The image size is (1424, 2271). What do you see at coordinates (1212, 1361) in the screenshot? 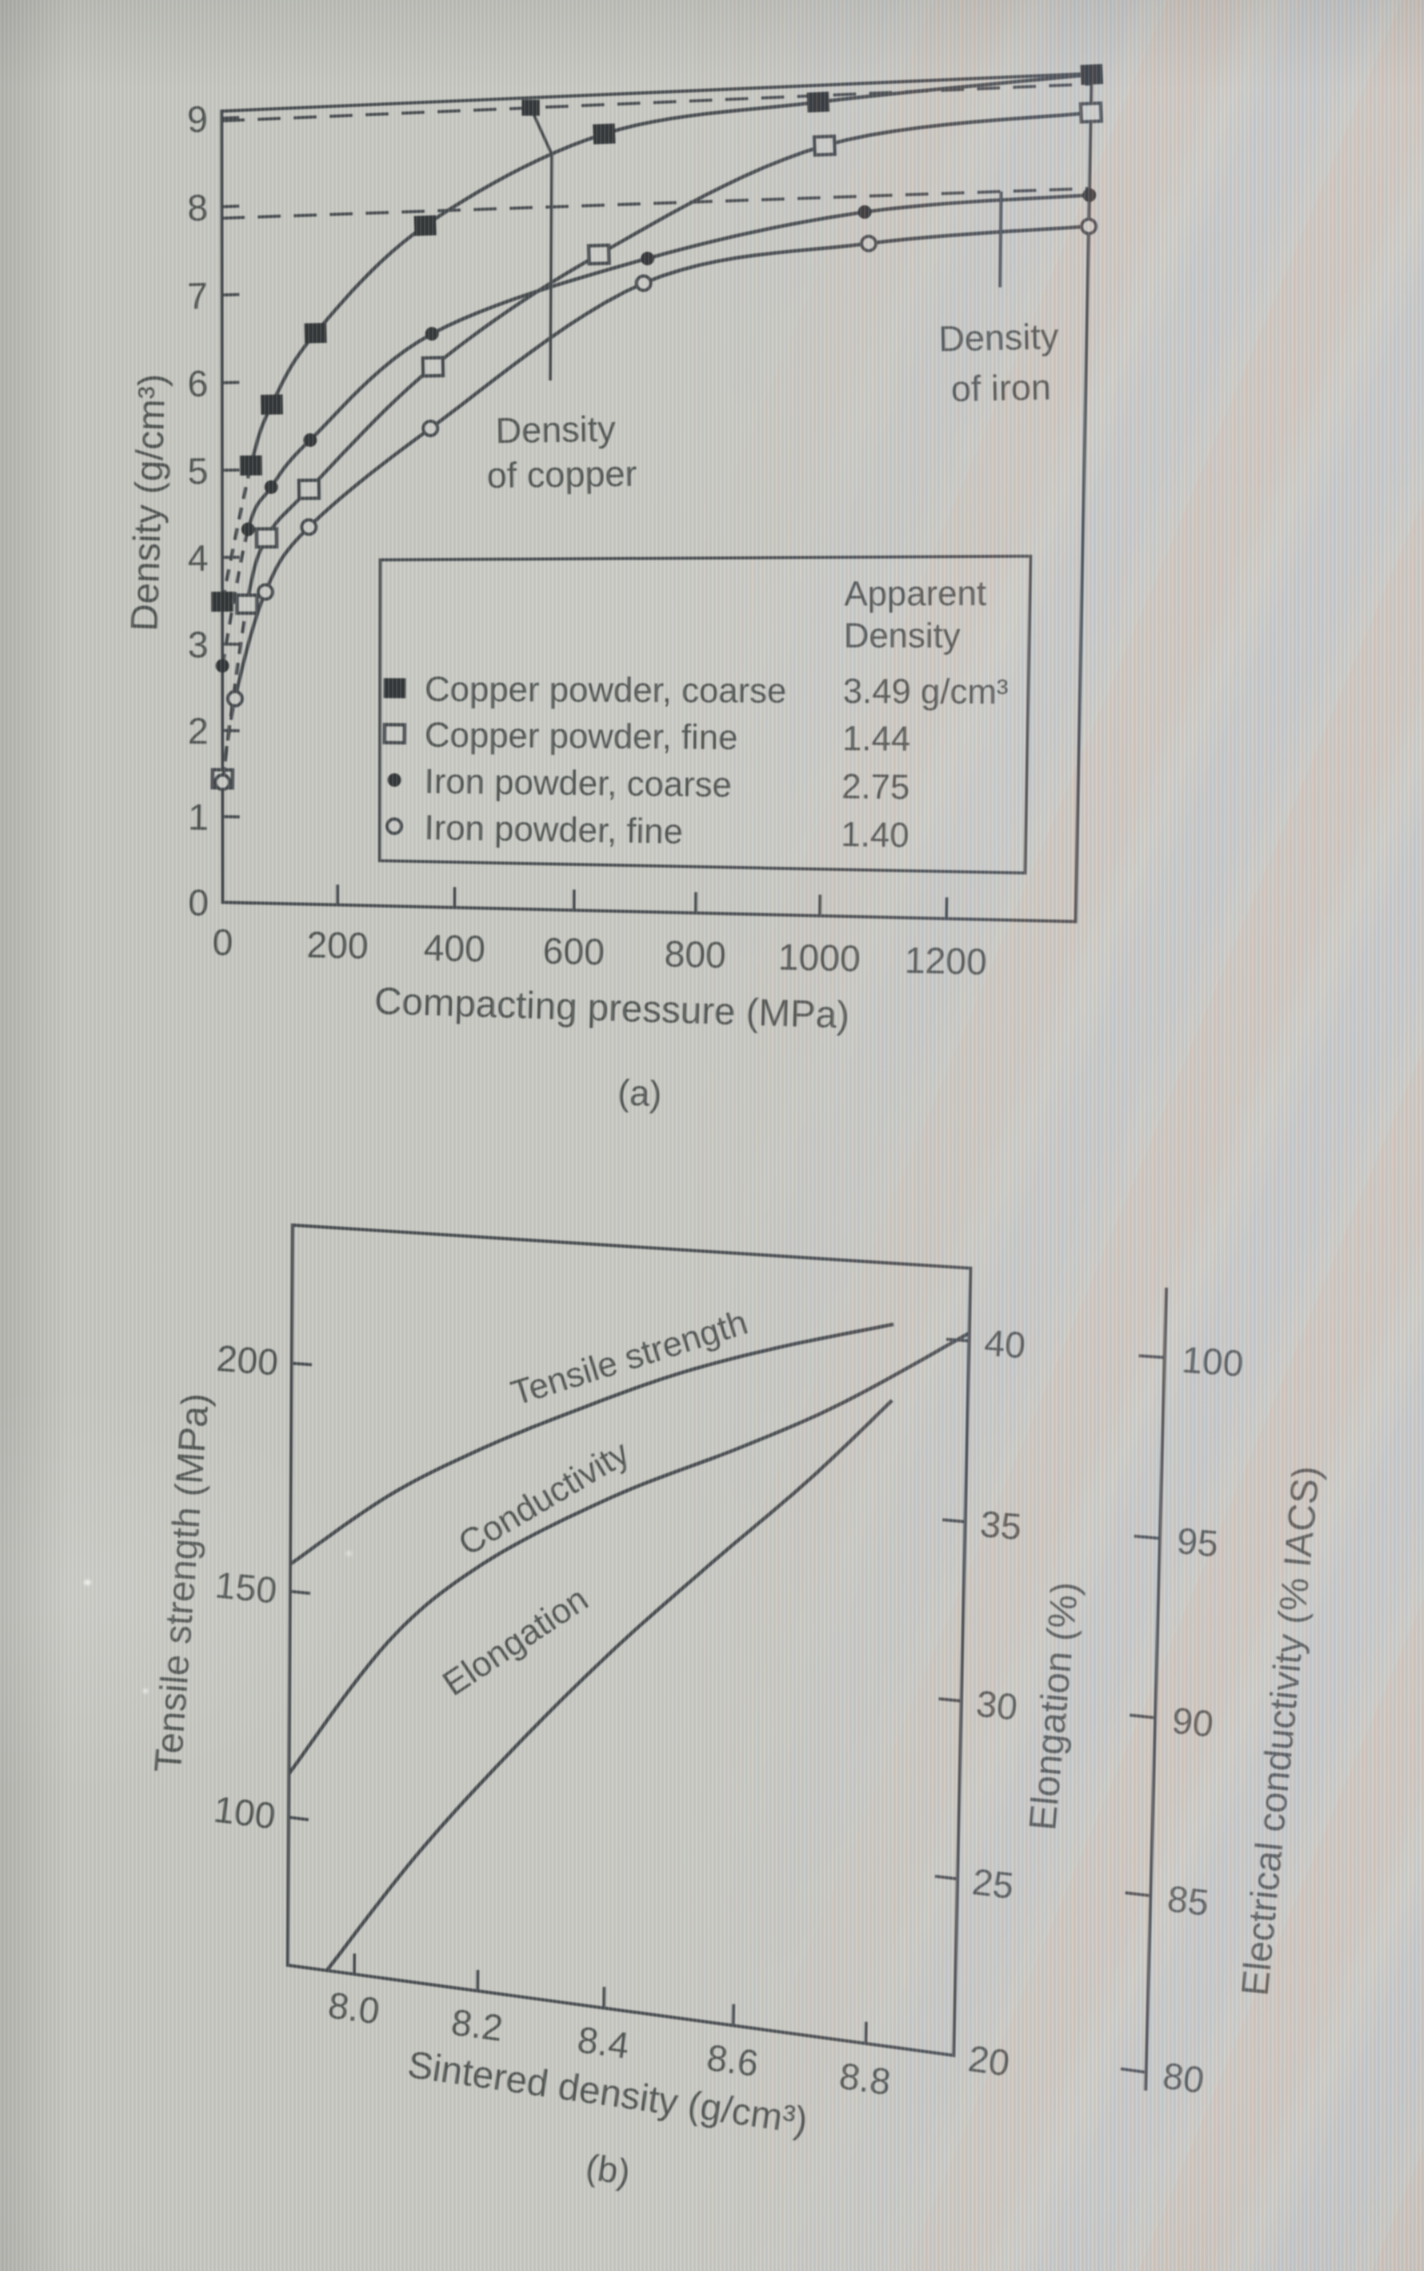
I see `conductivity-tick-label: 100` at bounding box center [1212, 1361].